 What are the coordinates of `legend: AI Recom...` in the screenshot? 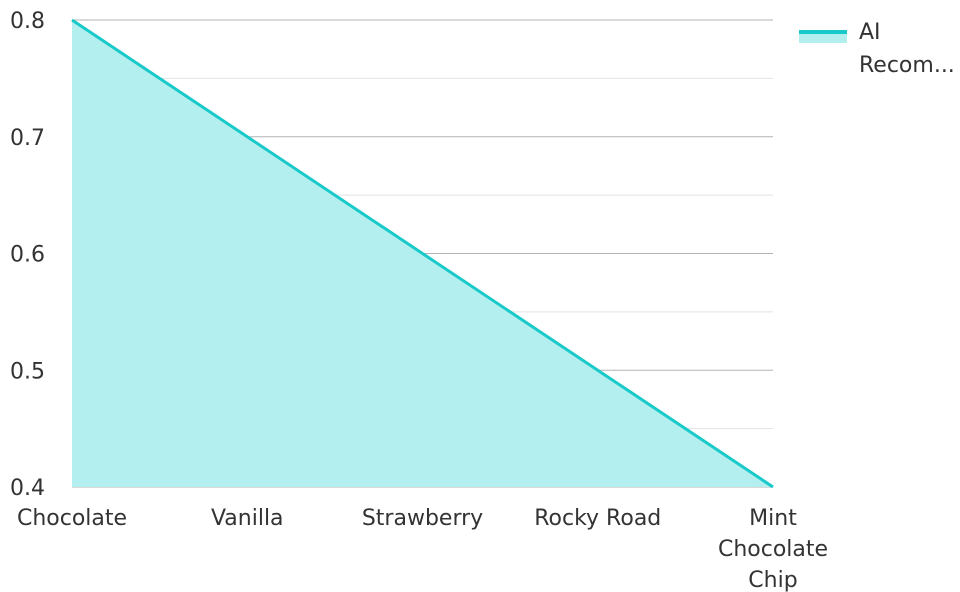 It's located at (877, 49).